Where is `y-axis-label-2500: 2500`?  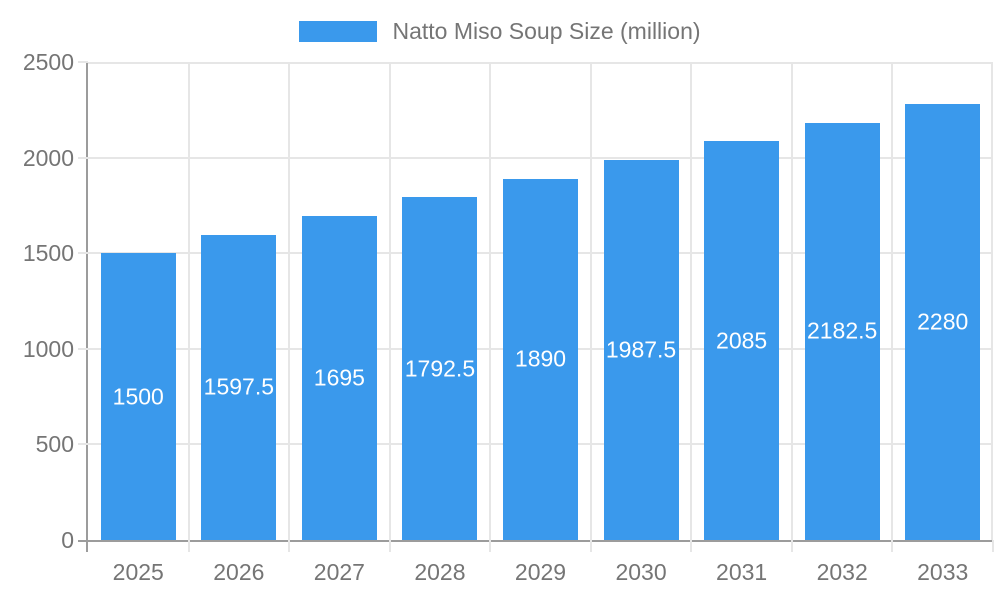
y-axis-label-2500: 2500 is located at coordinates (48, 62).